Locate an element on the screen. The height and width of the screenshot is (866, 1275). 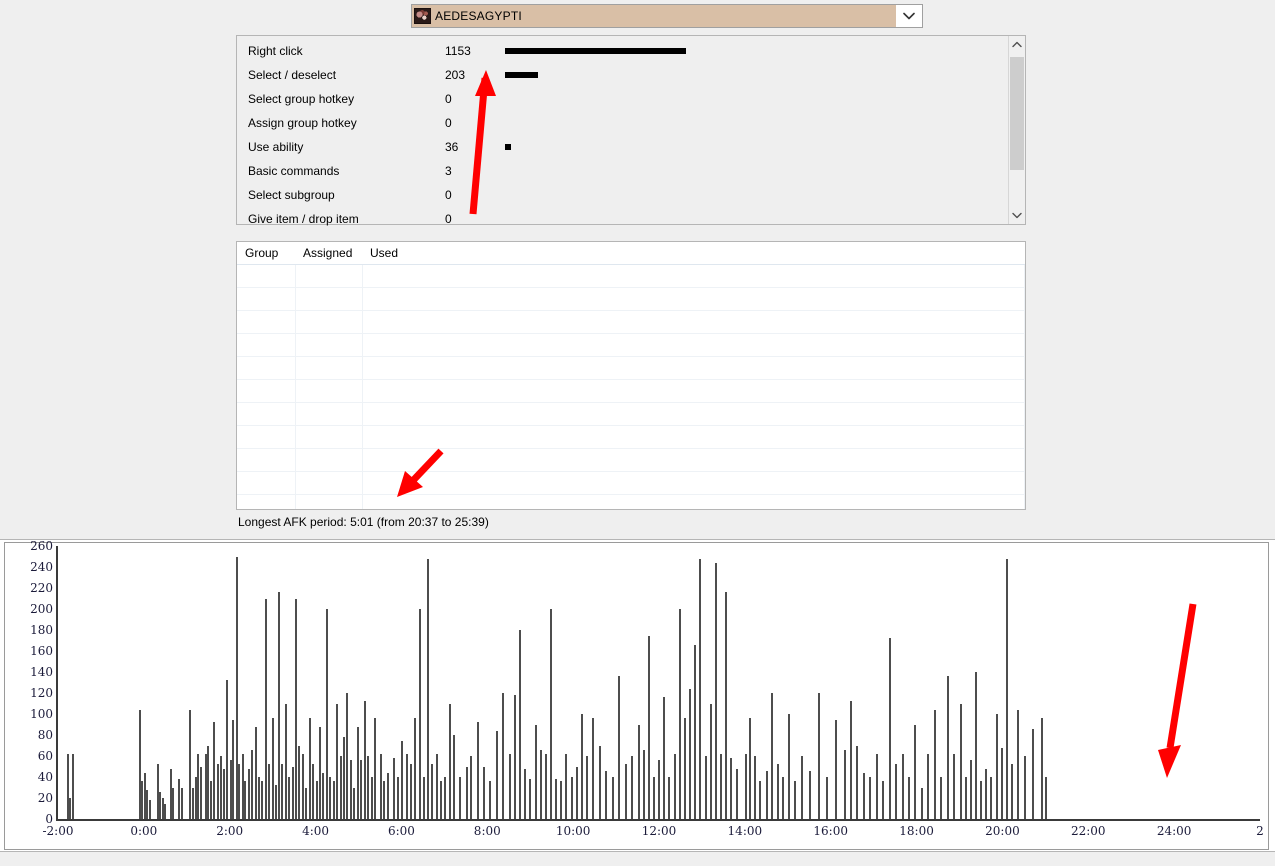
y-axis-tick-label: 240 is located at coordinates (41, 567).